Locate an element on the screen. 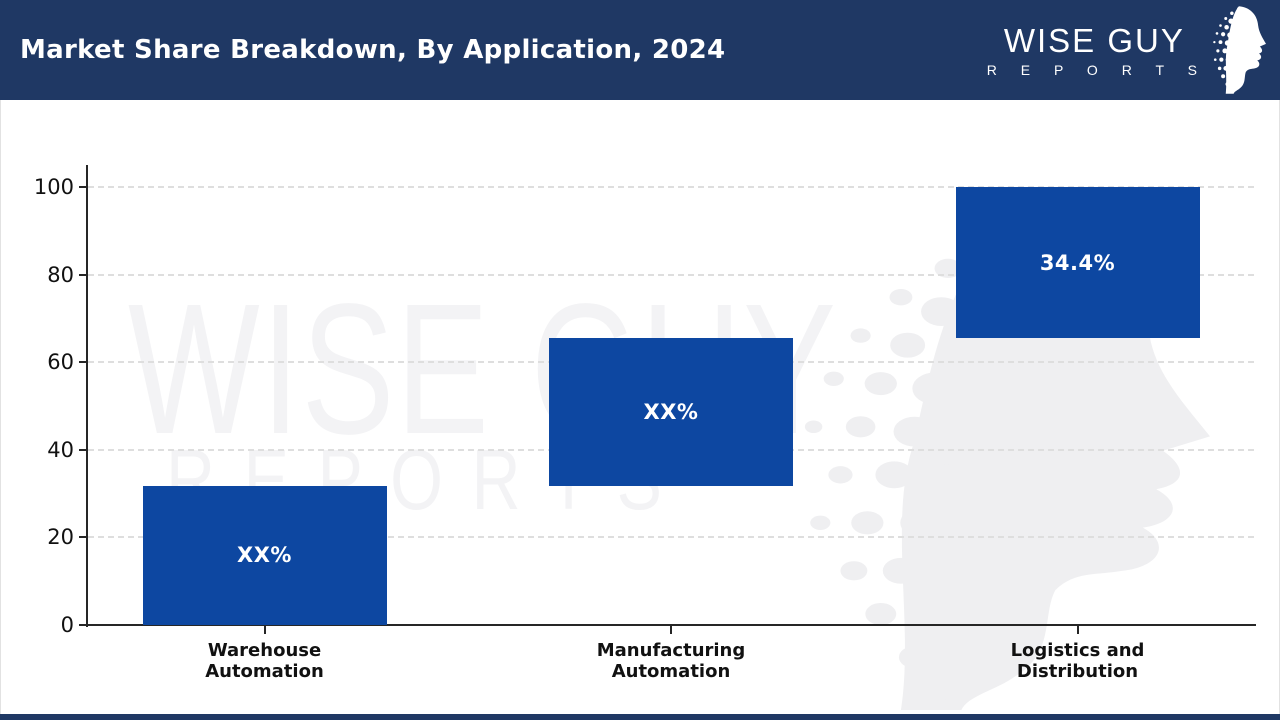 The width and height of the screenshot is (1280, 720). y-tick-label: 60 is located at coordinates (60, 362).